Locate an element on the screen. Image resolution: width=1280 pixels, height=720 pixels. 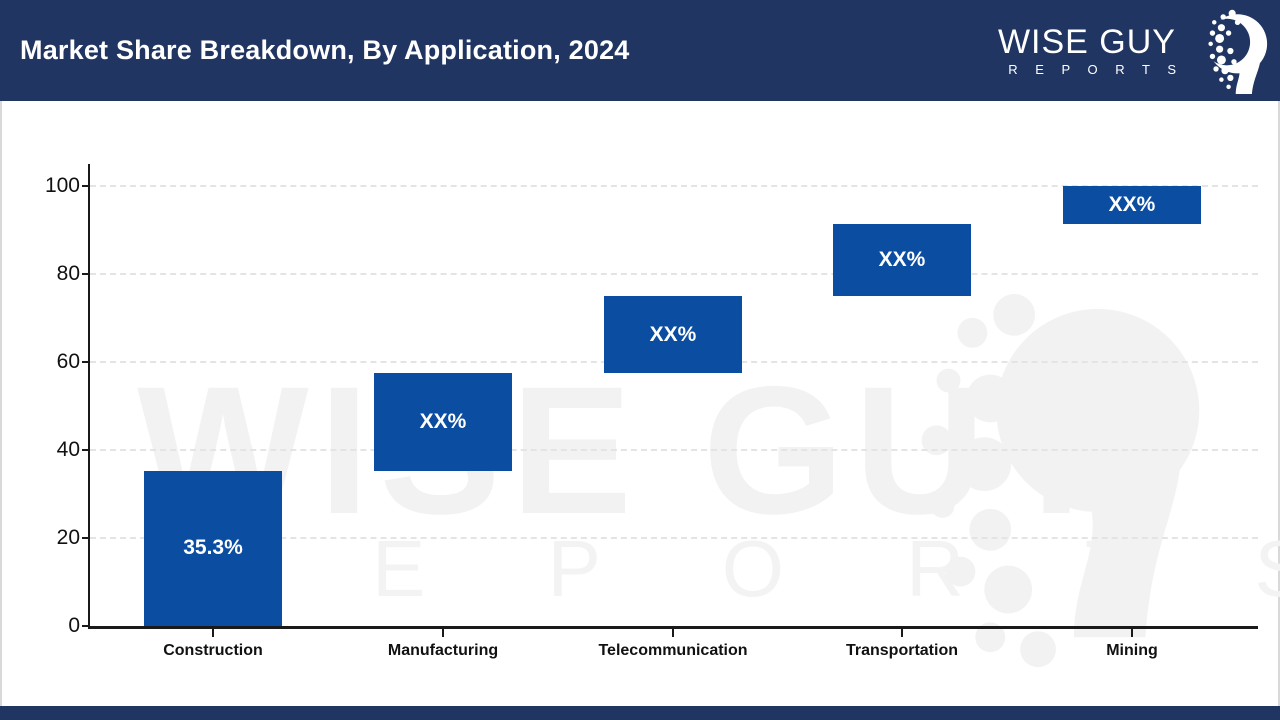
y-tick-label-80: 80 is located at coordinates (68, 273).